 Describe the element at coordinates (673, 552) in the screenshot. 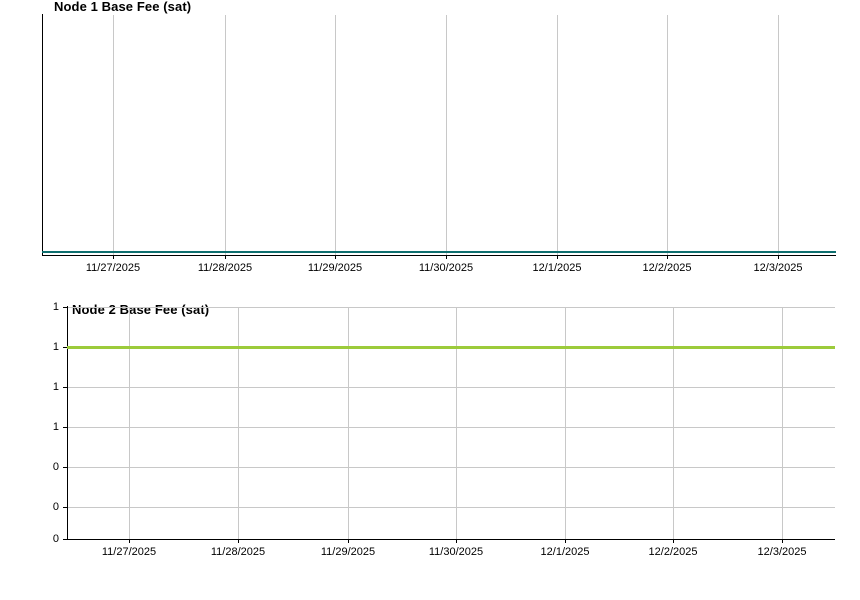

I see `chart-2-x-tick-label: 12/2/2025` at that location.